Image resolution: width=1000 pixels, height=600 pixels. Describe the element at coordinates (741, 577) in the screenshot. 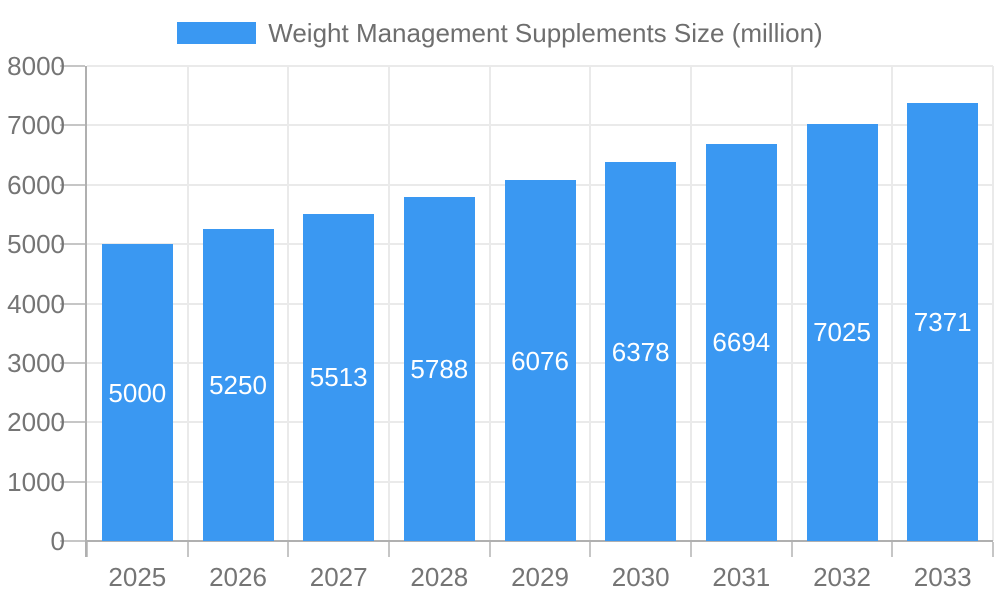

I see `x-axis-label: 2031` at that location.